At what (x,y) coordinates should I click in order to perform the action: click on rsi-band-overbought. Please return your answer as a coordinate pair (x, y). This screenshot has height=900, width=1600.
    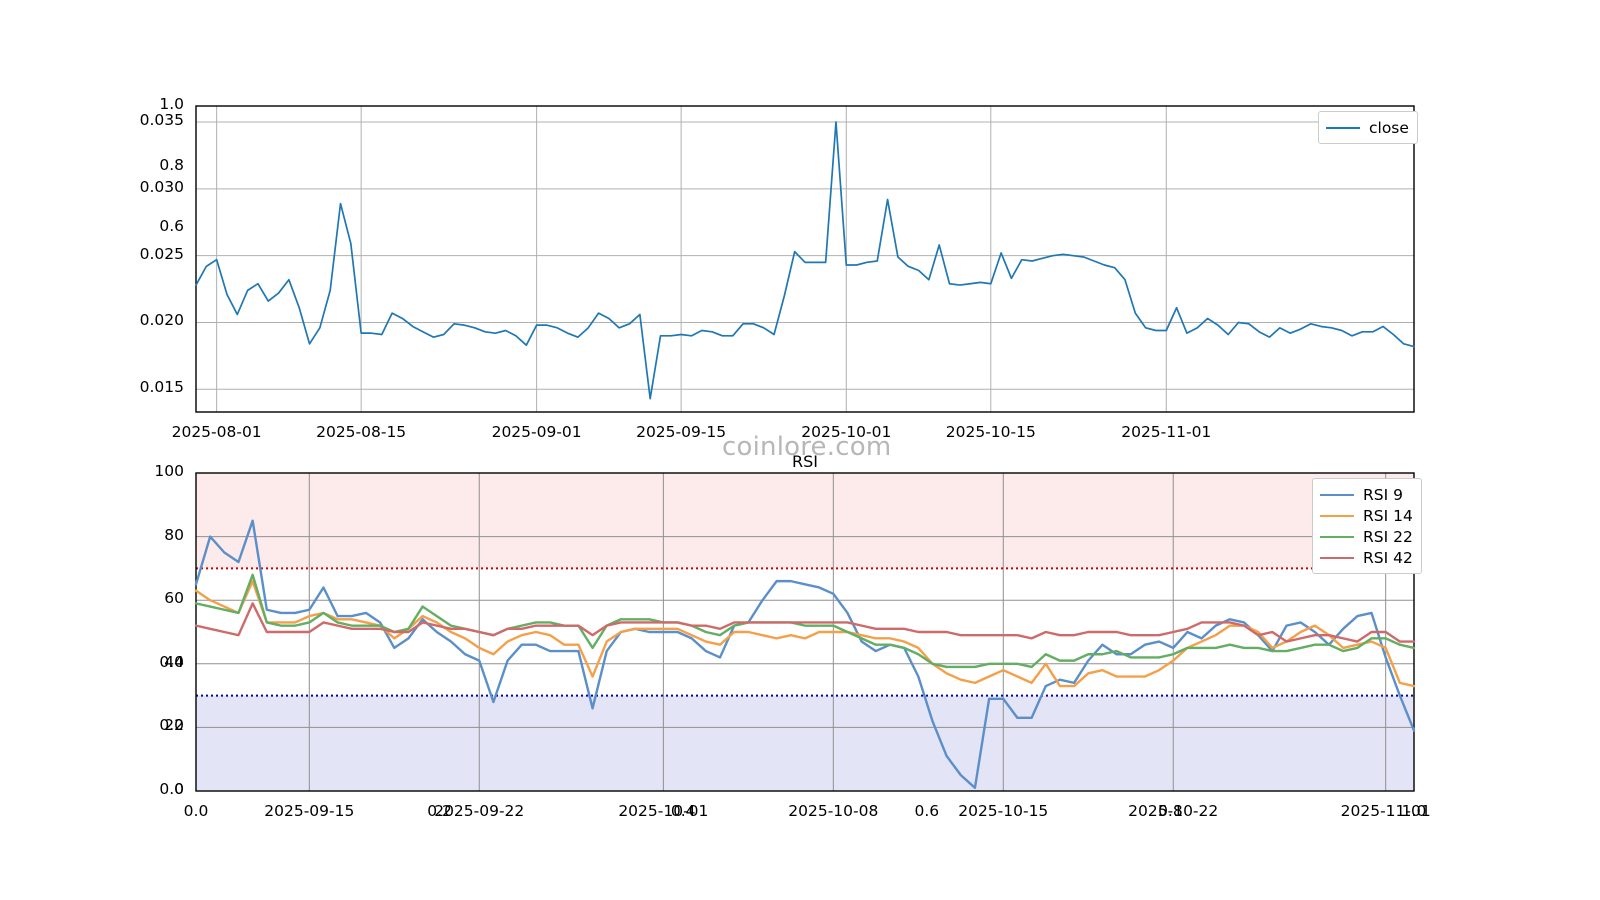
    Looking at the image, I should click on (805, 521).